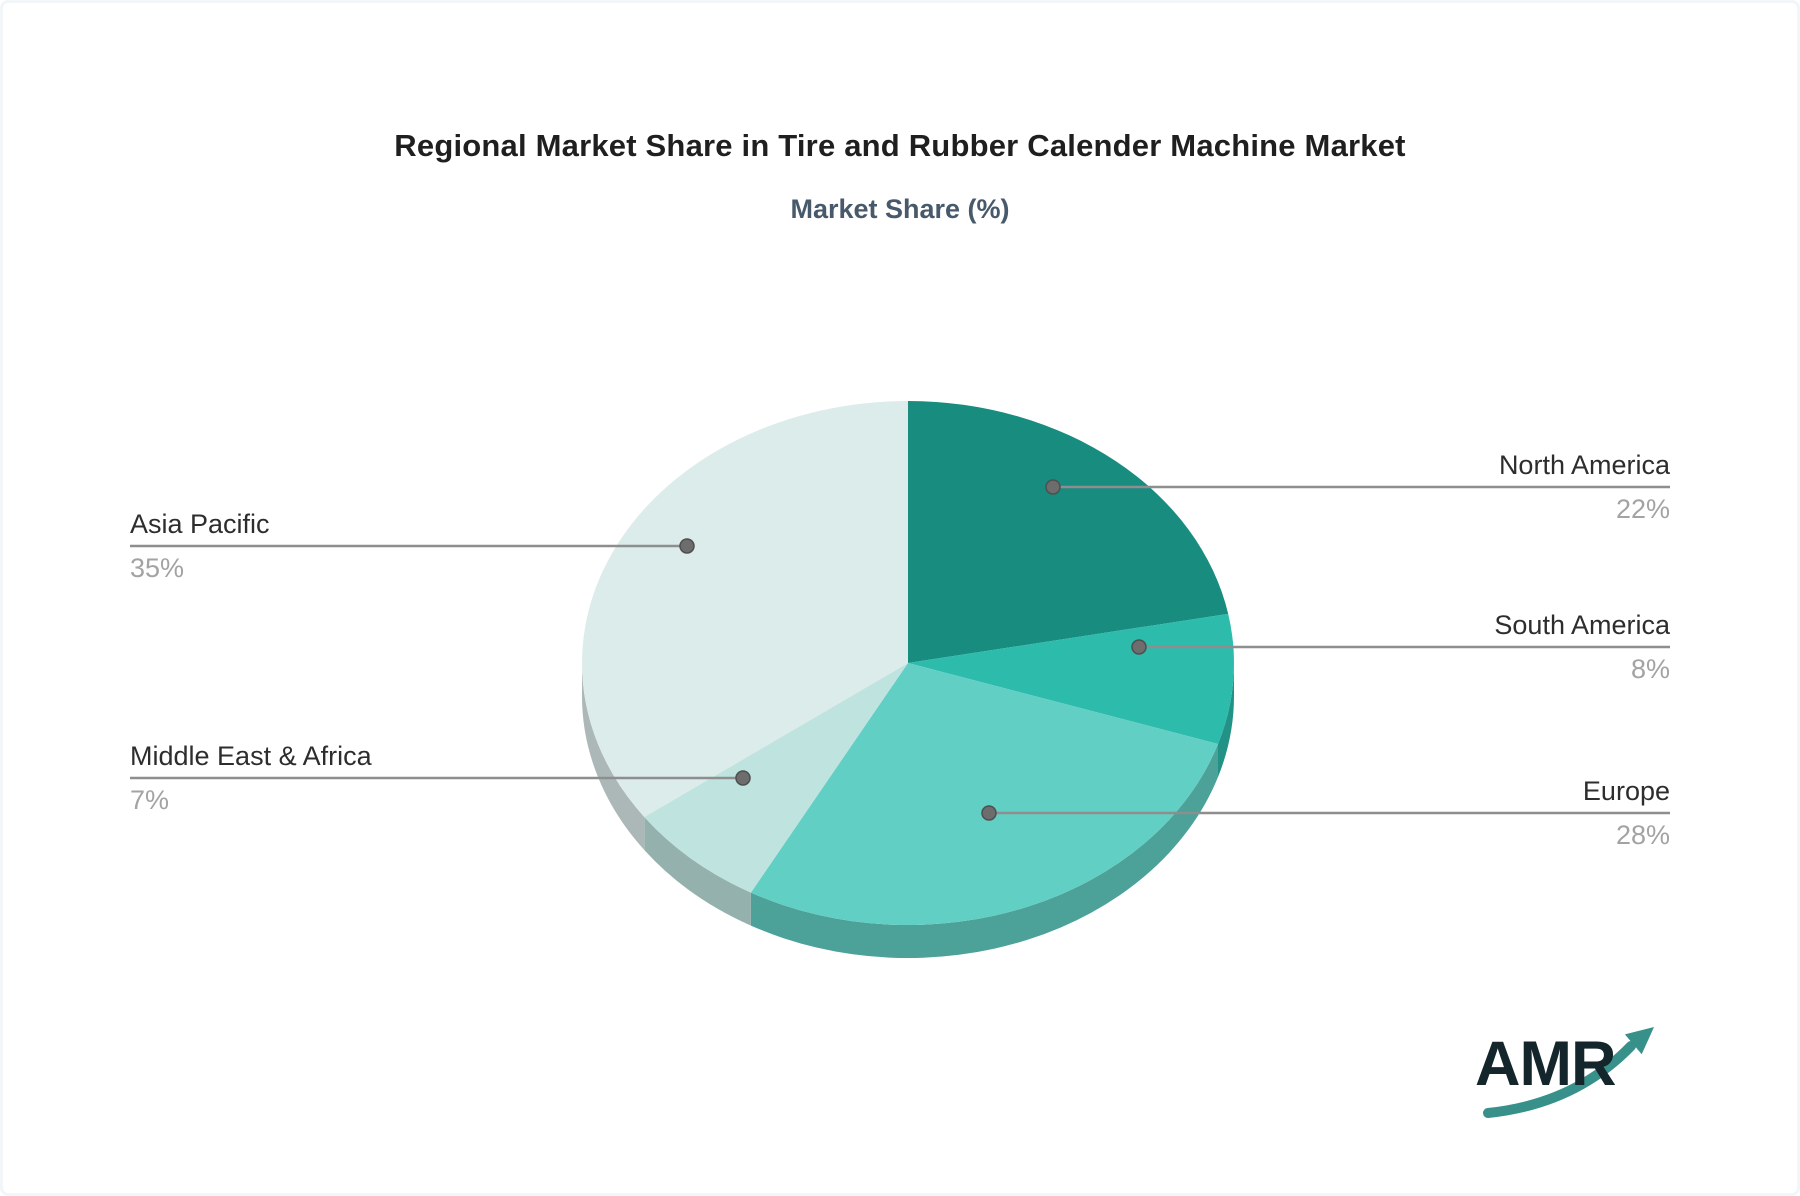 This screenshot has height=1196, width=1800. I want to click on pie-slice-europe, so click(984, 794).